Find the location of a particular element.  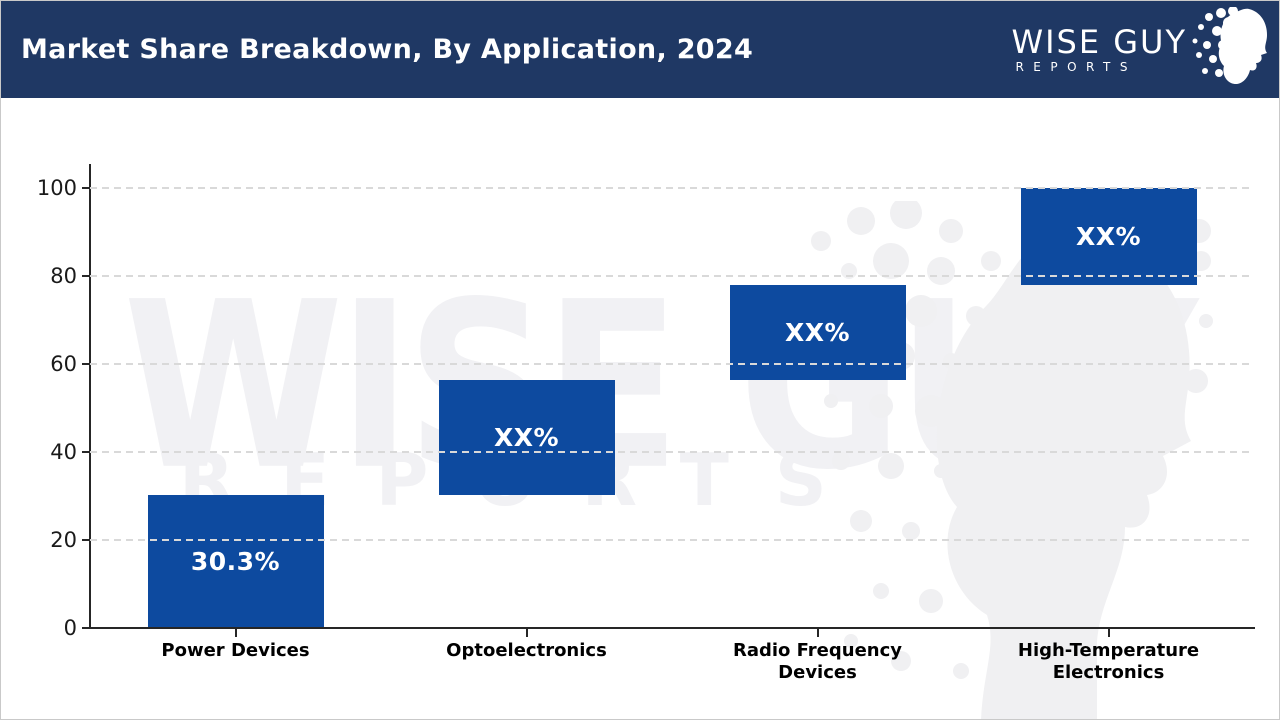

y-tick-label-40: 40 is located at coordinates (63, 452).